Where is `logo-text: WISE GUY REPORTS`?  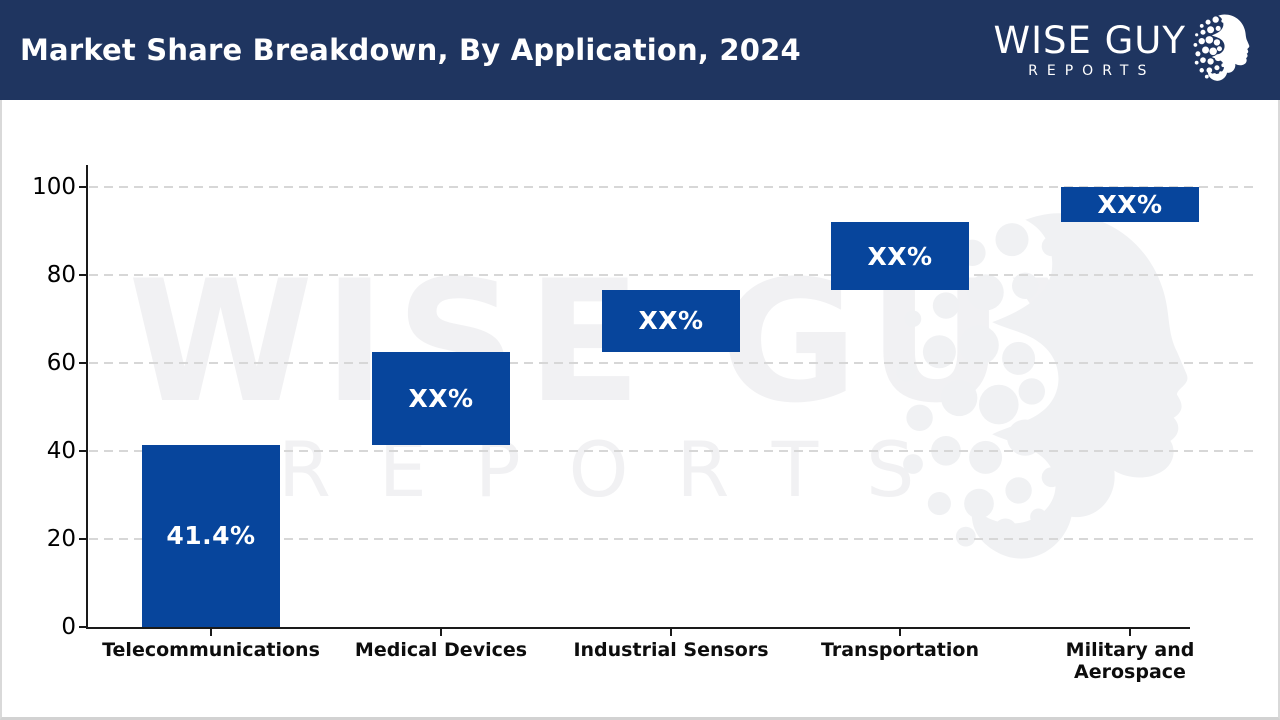
logo-text: WISE GUY REPORTS is located at coordinates (1090, 50).